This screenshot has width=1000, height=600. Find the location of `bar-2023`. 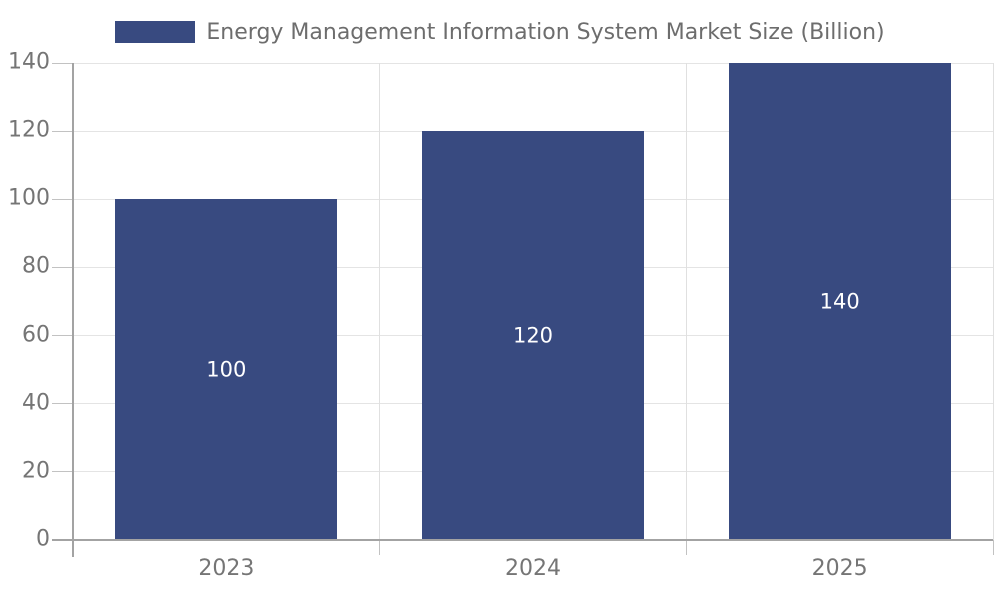

bar-2023 is located at coordinates (226, 369).